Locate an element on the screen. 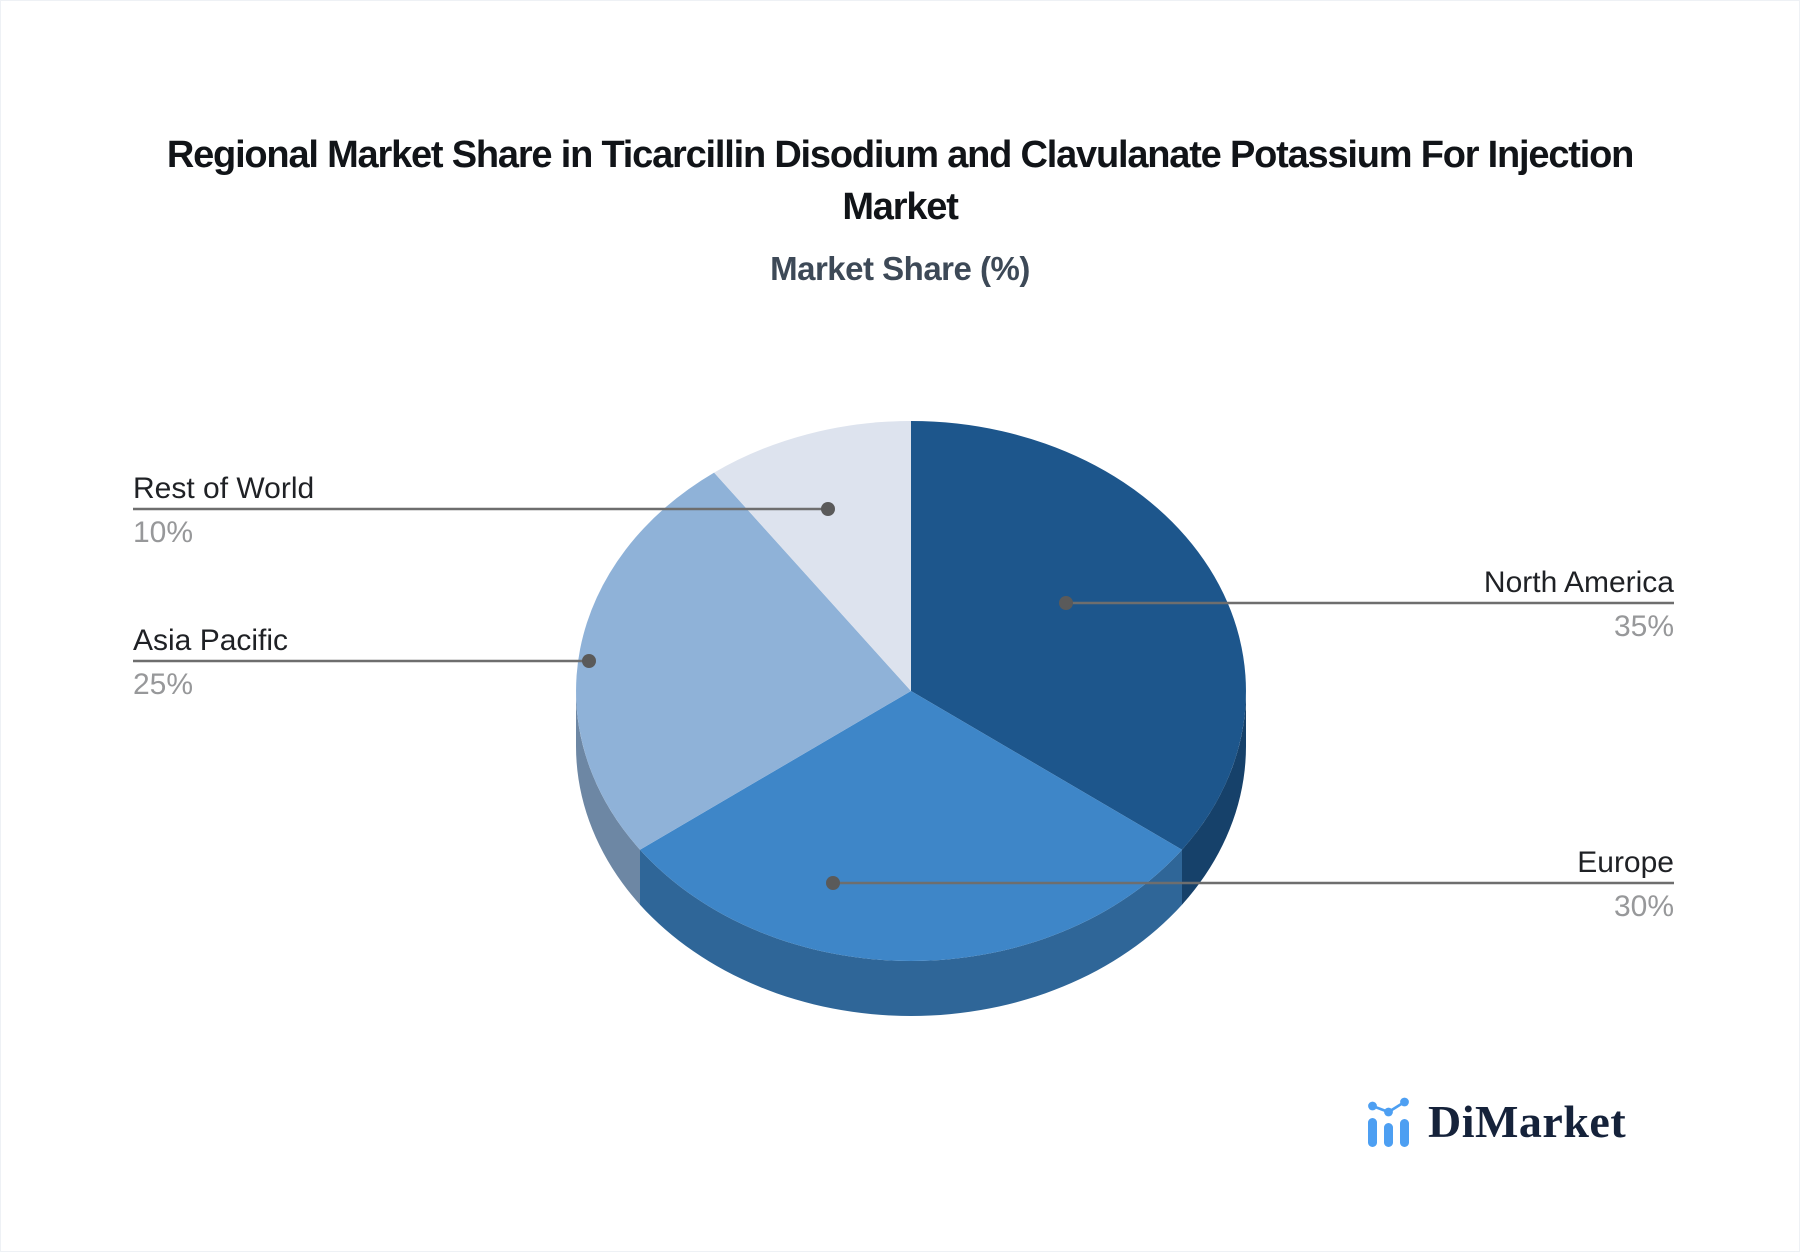 The height and width of the screenshot is (1252, 1800). brand-name: DiMarket is located at coordinates (1527, 1121).